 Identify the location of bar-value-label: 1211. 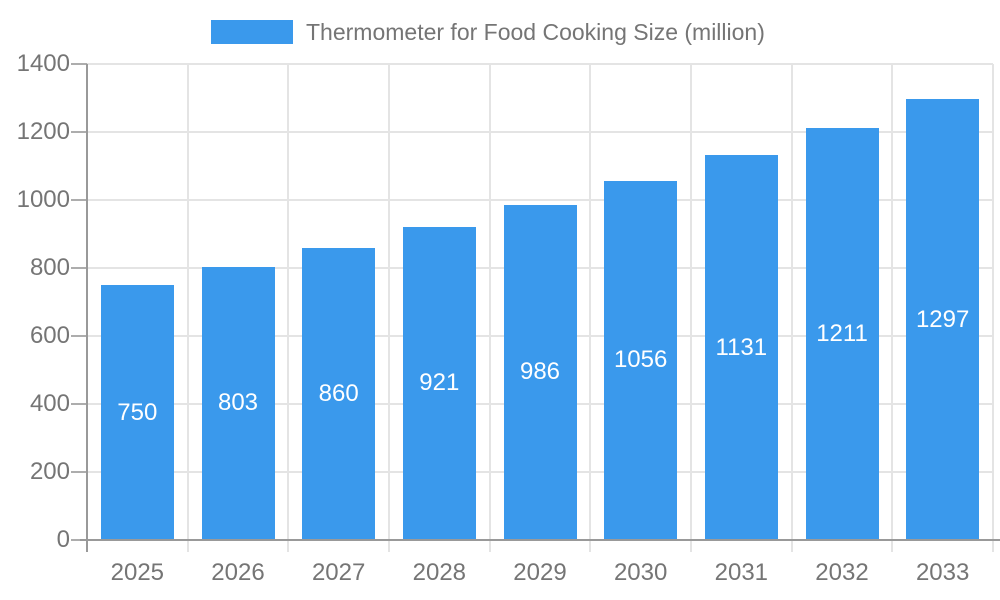
(842, 334).